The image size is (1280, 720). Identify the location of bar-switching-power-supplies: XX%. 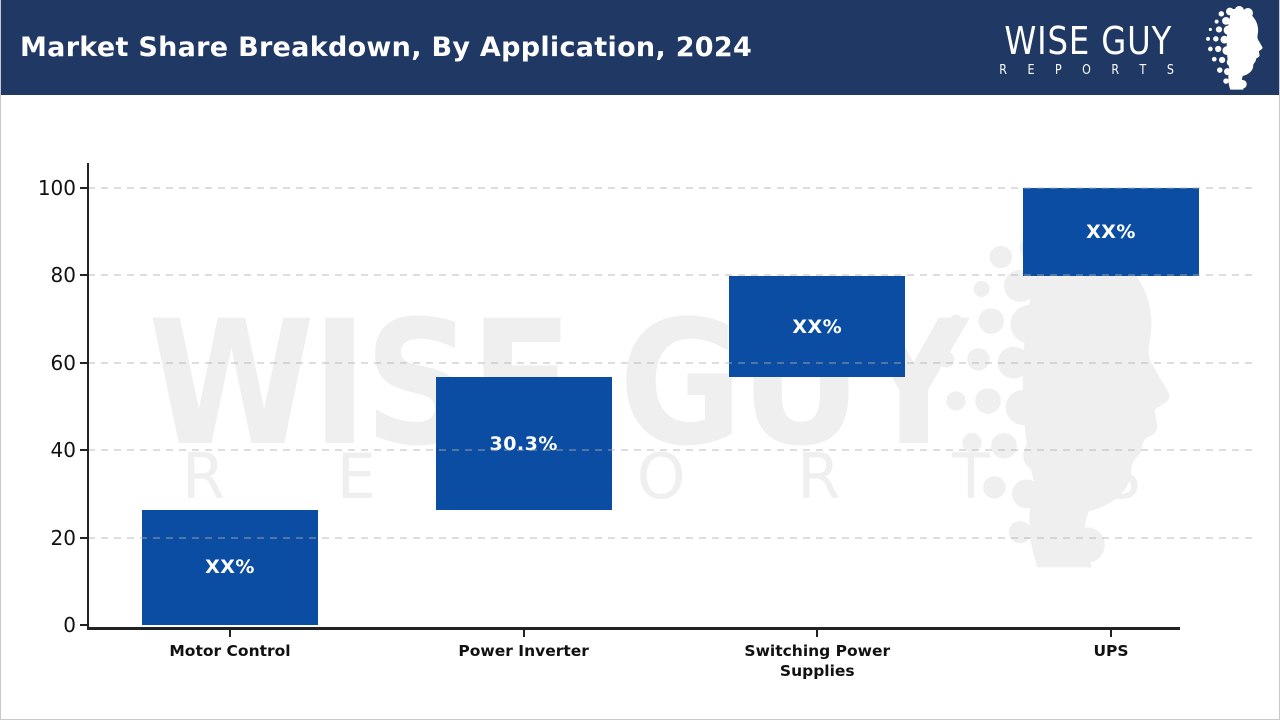
(817, 326).